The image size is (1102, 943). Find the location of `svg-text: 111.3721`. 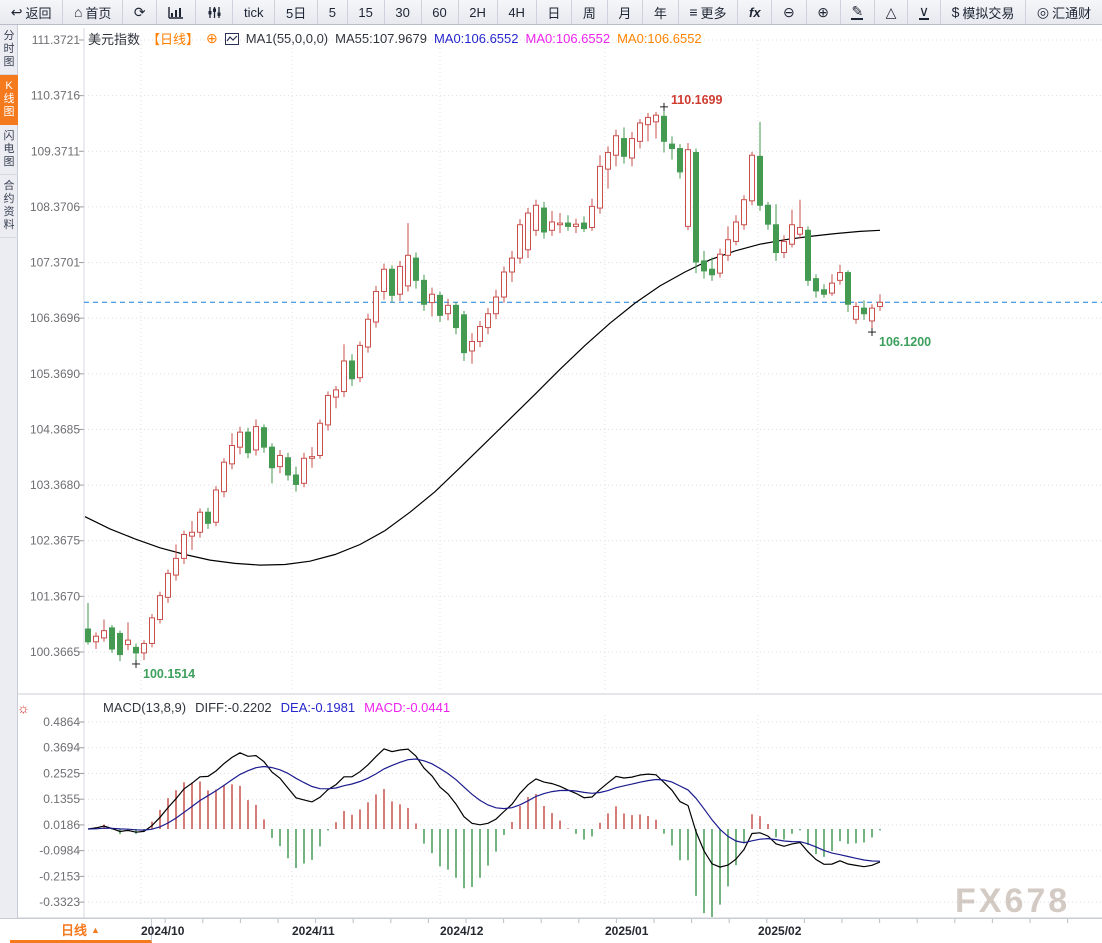

svg-text: 111.3721 is located at coordinates (56, 40).